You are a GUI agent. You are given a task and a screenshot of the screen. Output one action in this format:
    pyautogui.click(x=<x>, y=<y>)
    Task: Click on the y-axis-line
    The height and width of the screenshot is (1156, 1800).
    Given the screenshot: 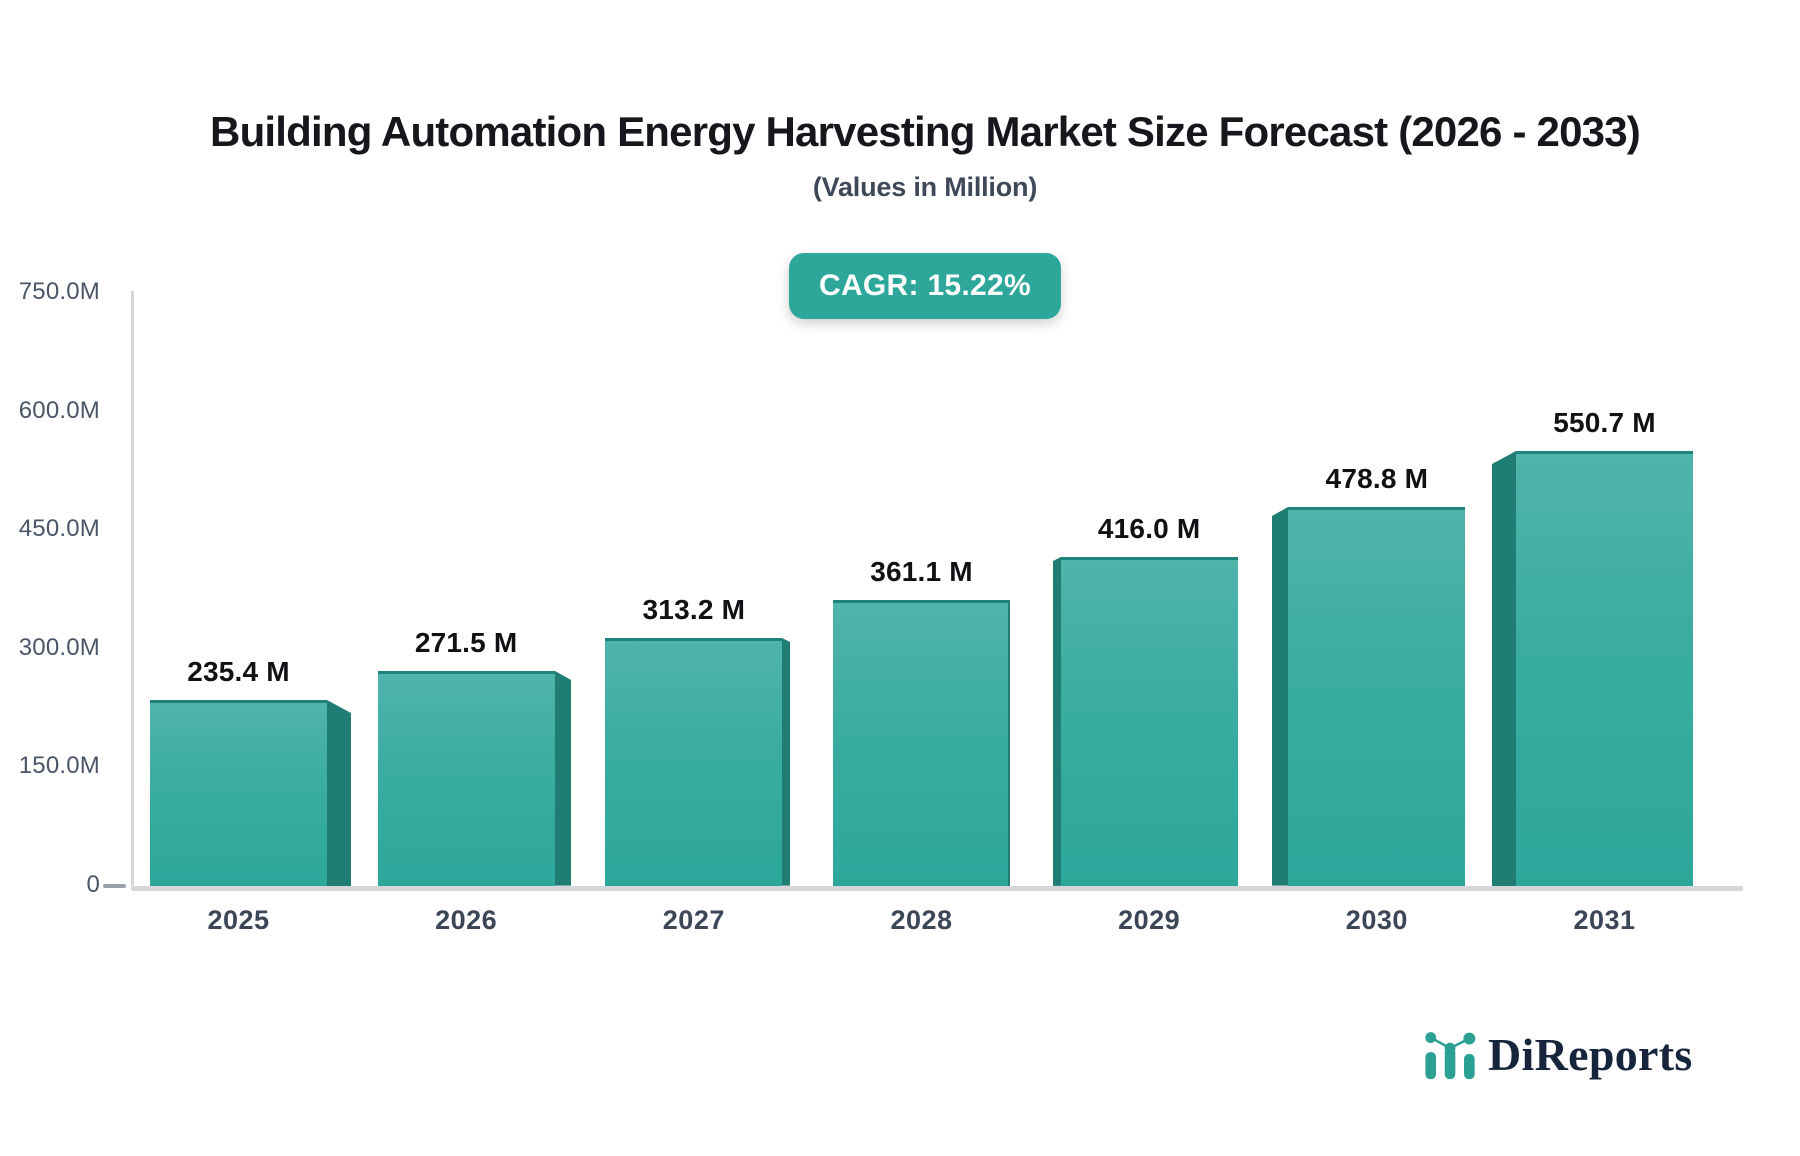 What is the action you would take?
    pyautogui.click(x=132, y=588)
    